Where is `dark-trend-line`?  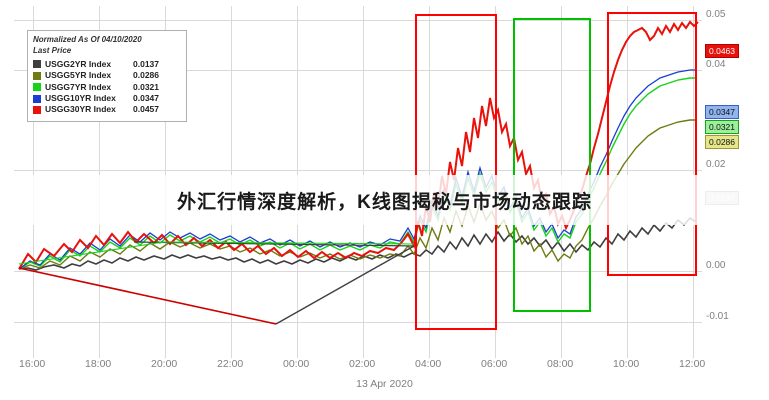
dark-trend-line is located at coordinates (345, 285).